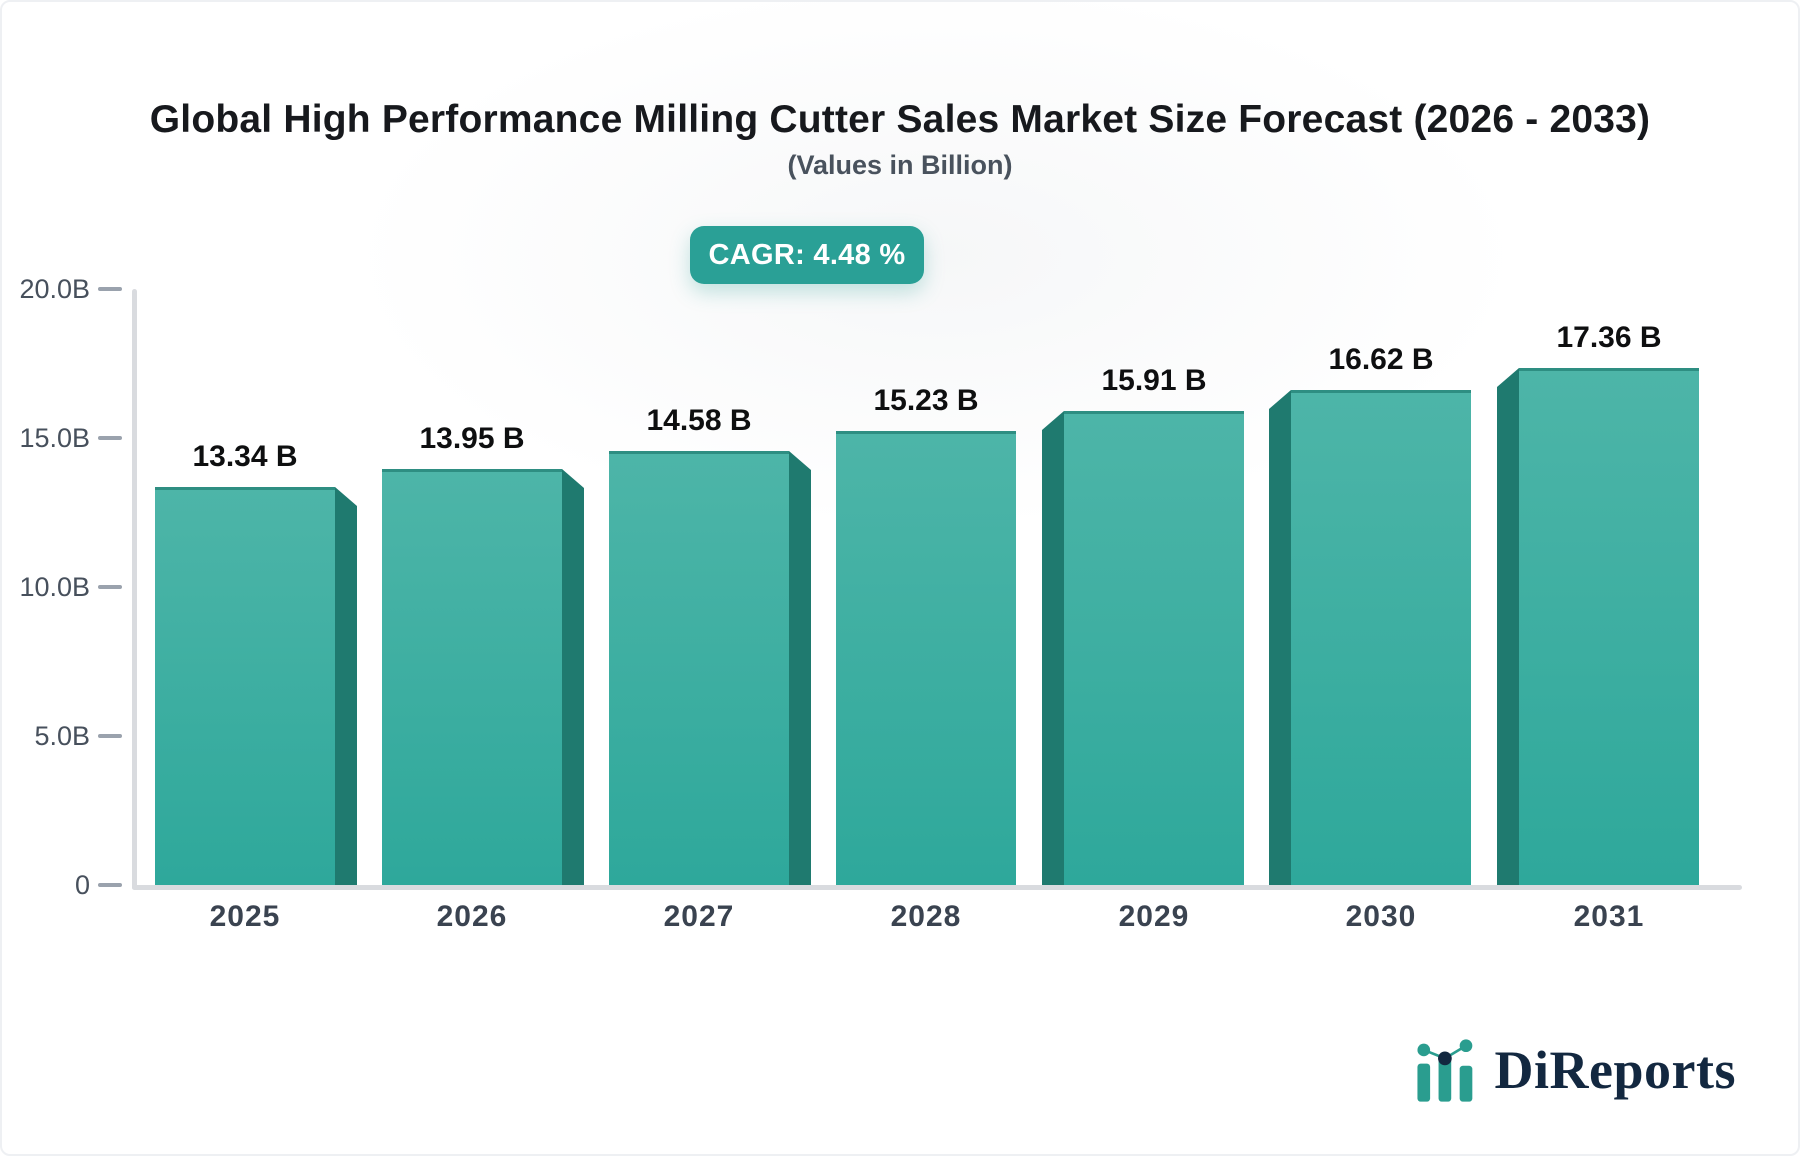 Image resolution: width=1800 pixels, height=1156 pixels. I want to click on page-subtitle: (Values in Billion), so click(900, 165).